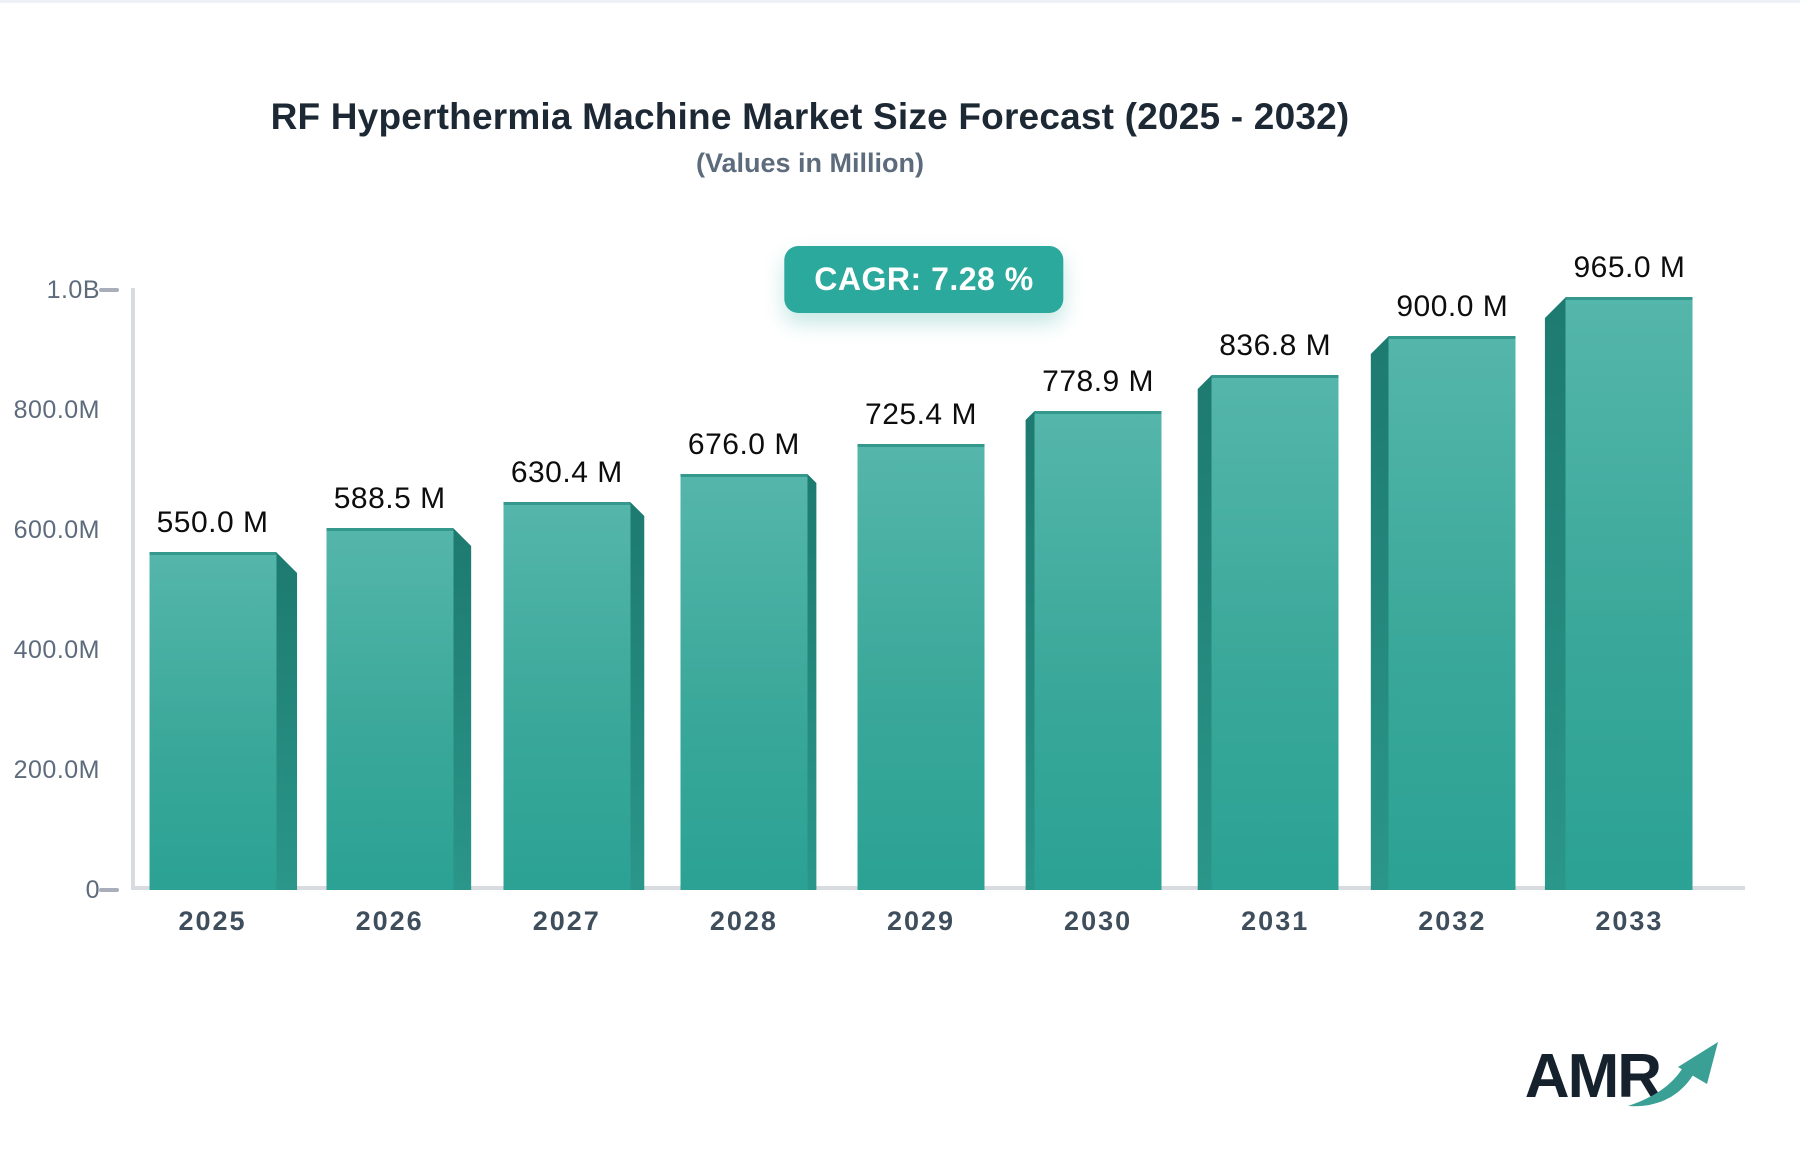 This screenshot has height=1156, width=1800. I want to click on bar-slot: 965.0 M 2033, so click(1629, 593).